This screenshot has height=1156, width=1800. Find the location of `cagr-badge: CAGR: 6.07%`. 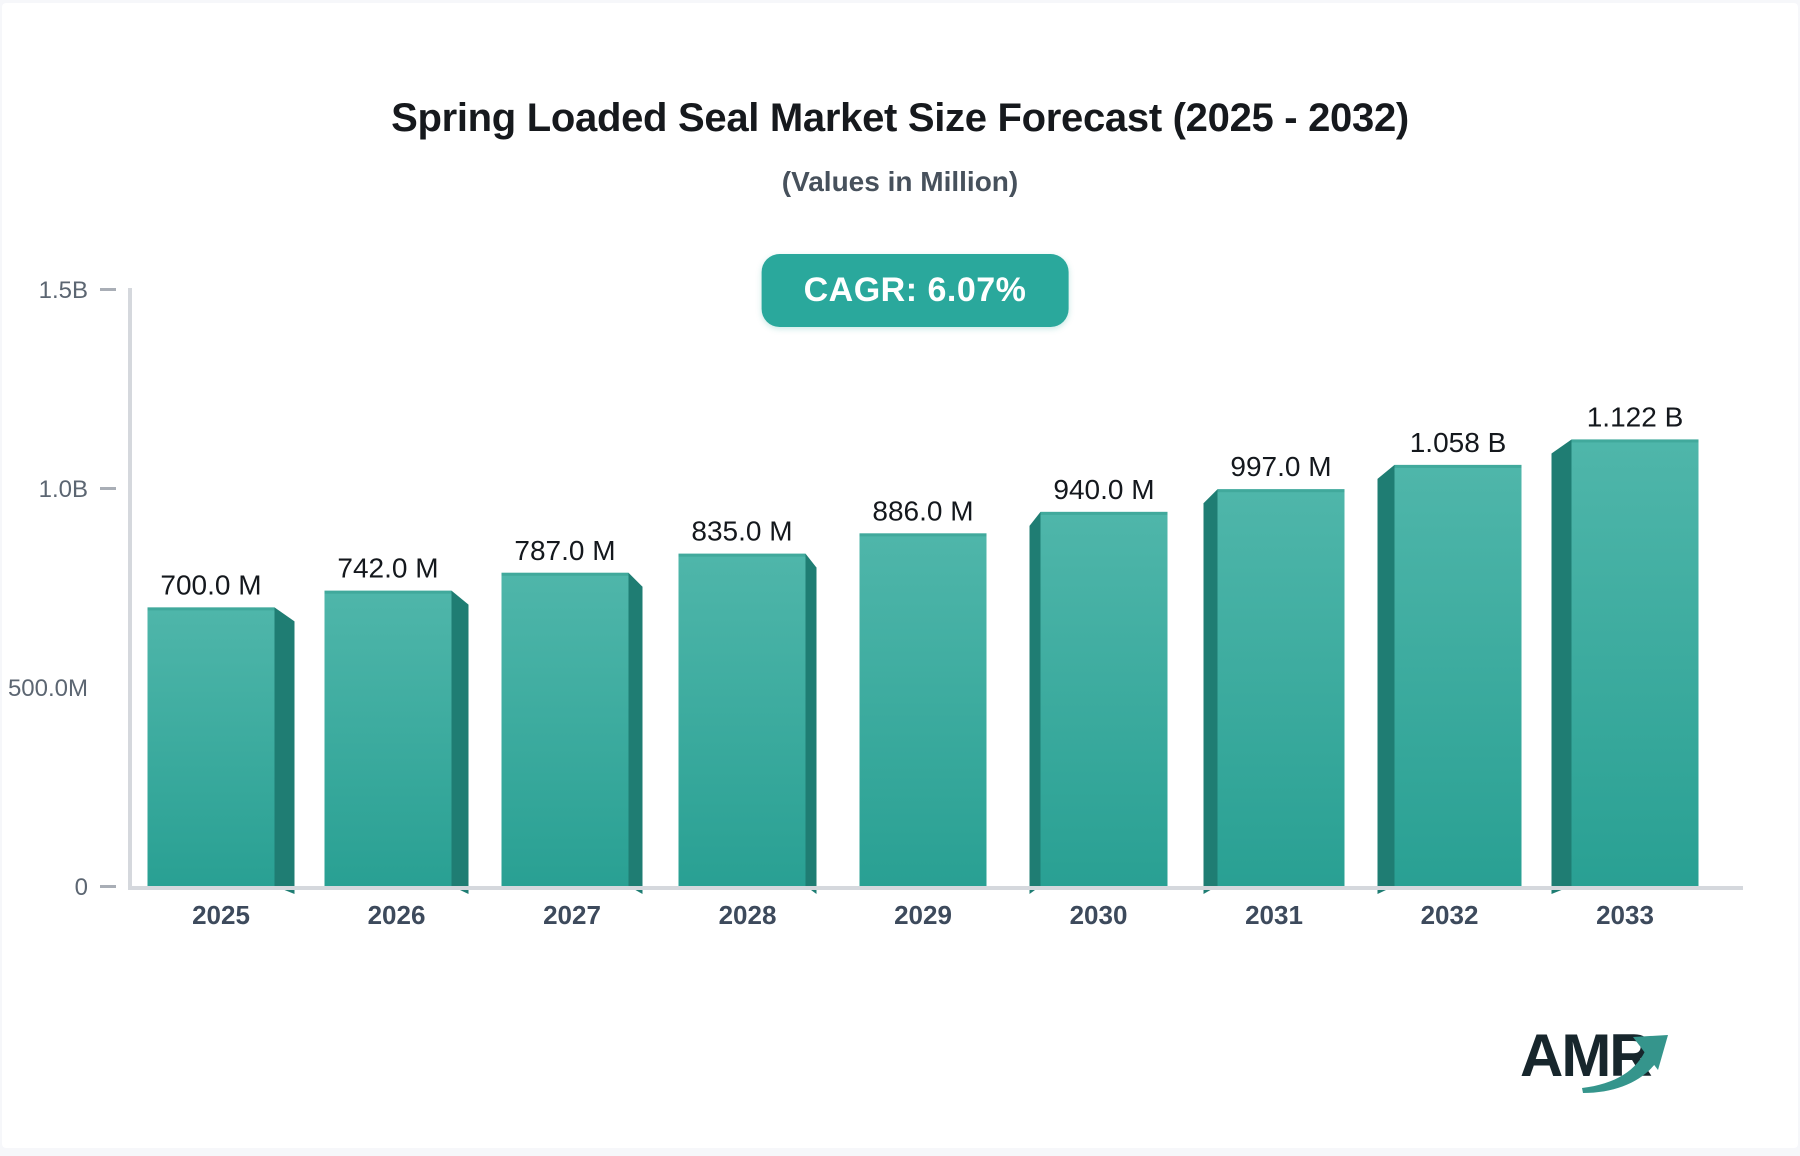

cagr-badge: CAGR: 6.07% is located at coordinates (915, 290).